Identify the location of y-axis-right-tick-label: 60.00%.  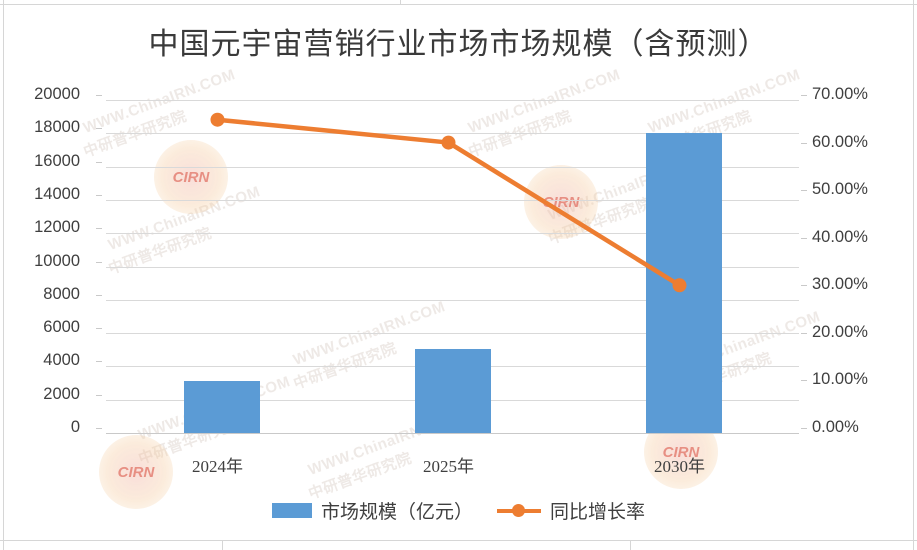
(840, 141).